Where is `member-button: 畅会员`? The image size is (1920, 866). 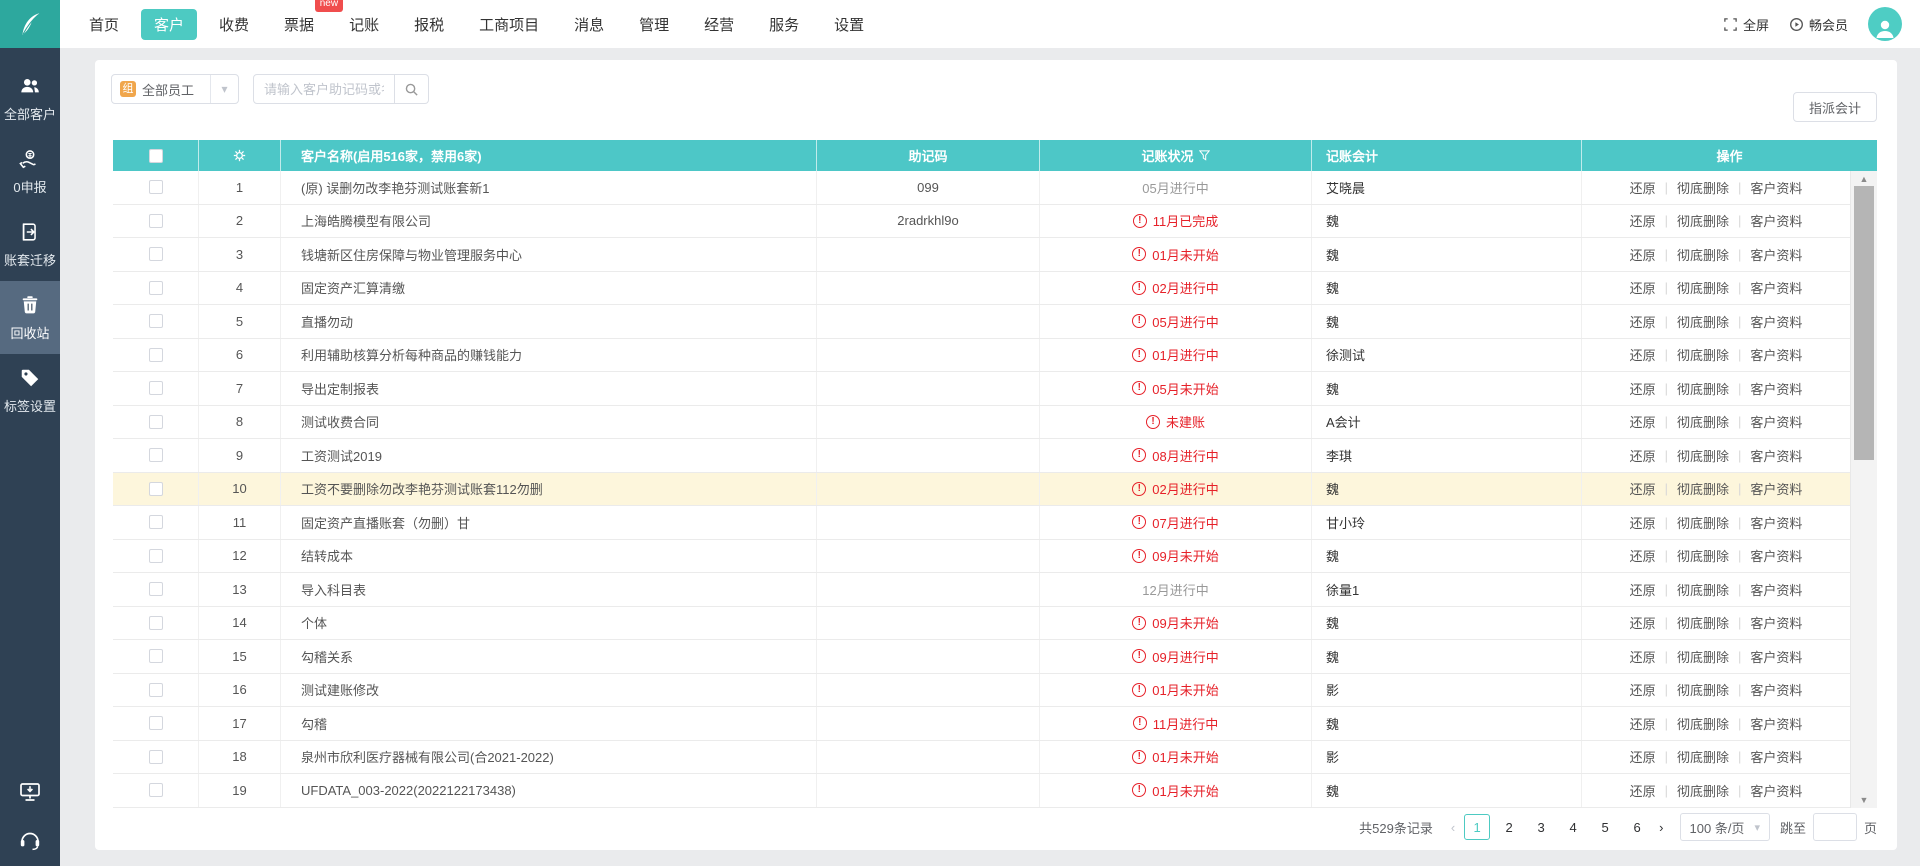
member-button: 畅会员 is located at coordinates (1818, 24).